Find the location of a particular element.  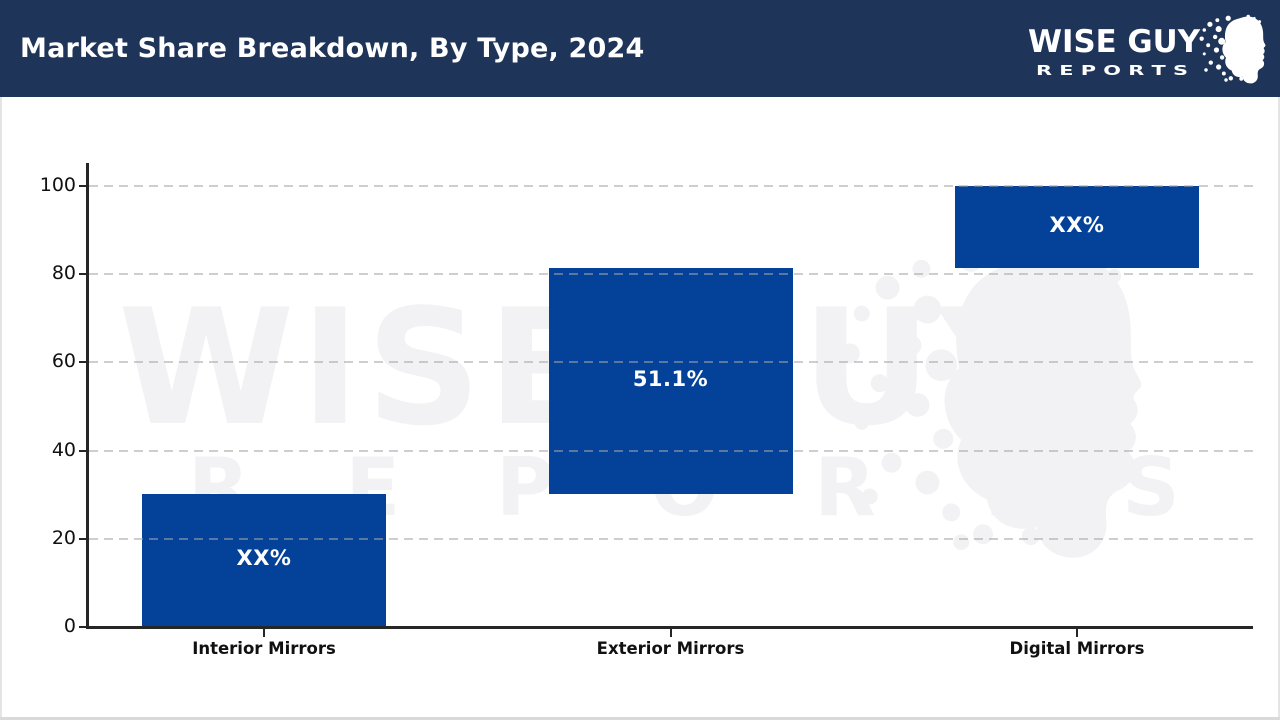

bar-value-label: 51.1% is located at coordinates (670, 379).